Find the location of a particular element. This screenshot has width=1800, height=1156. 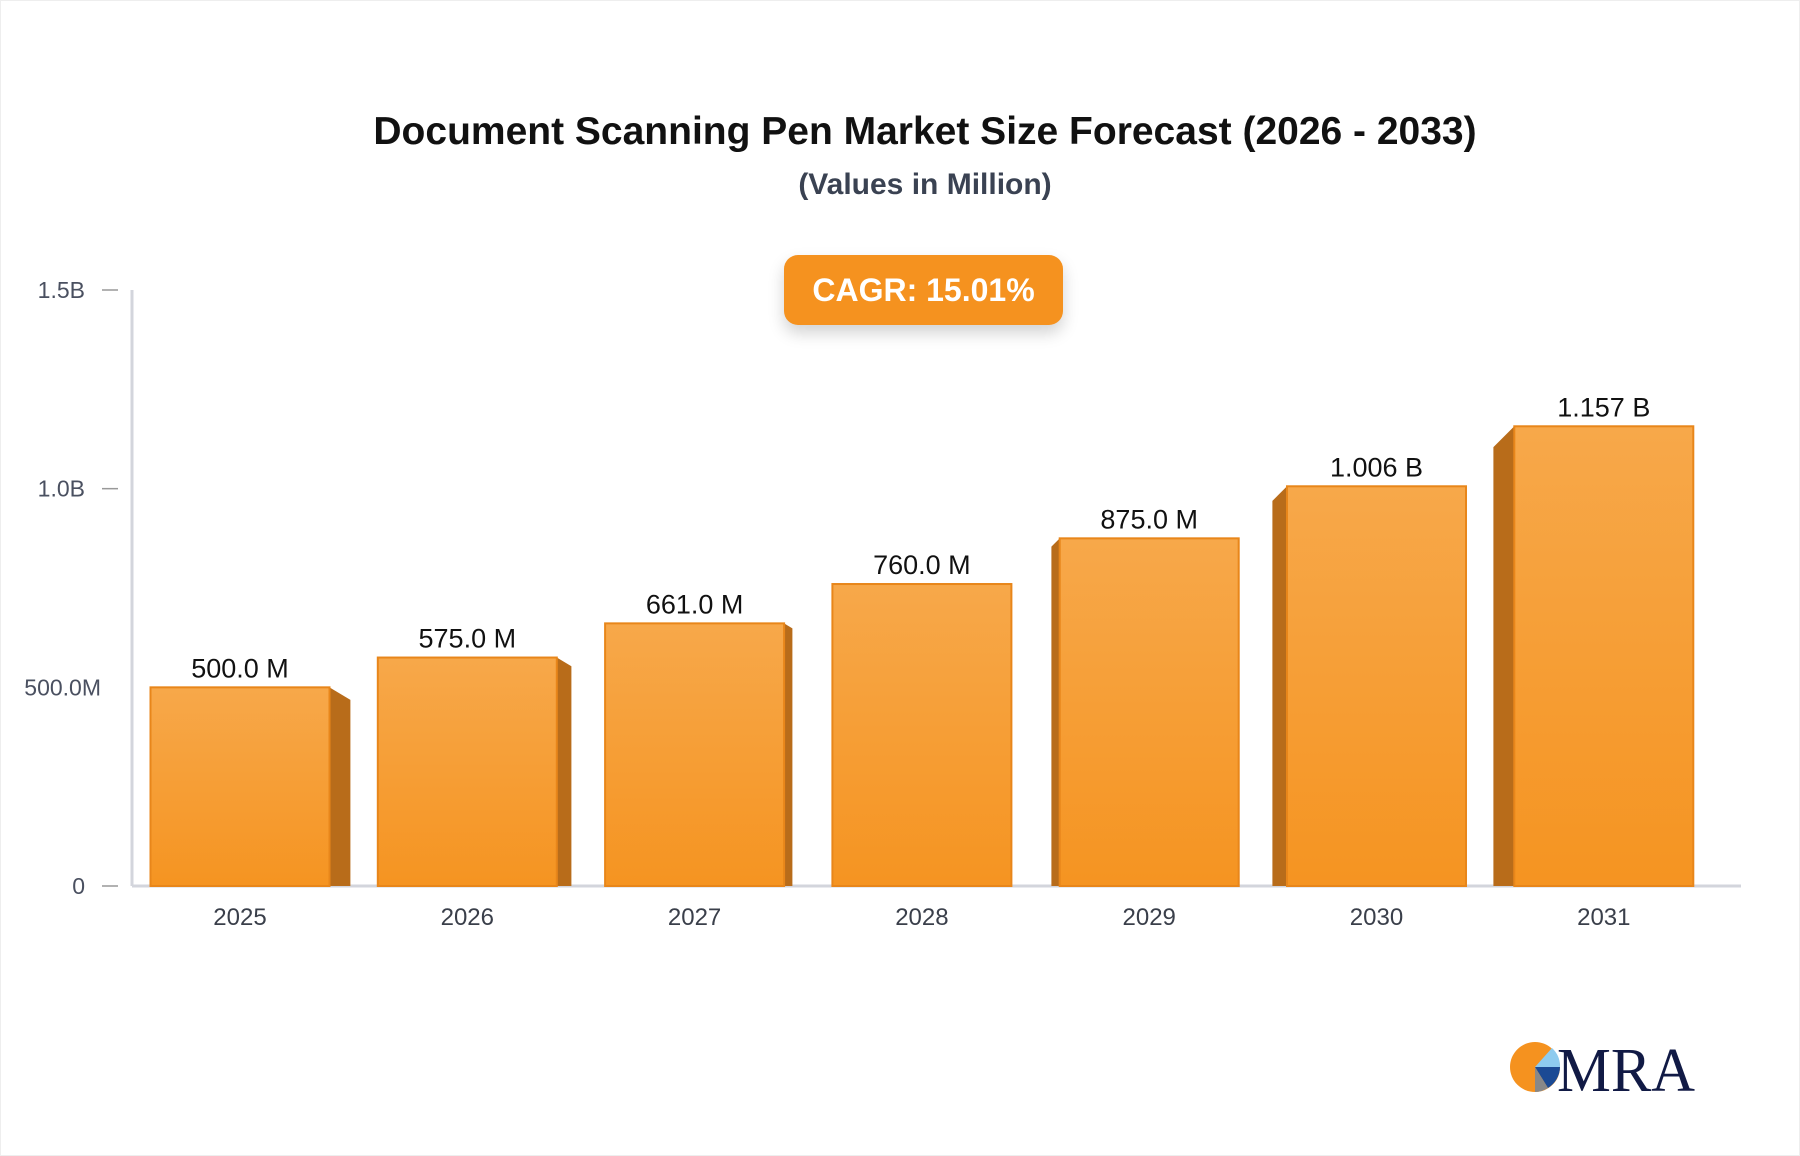

data-label: 661.0 M is located at coordinates (695, 604).